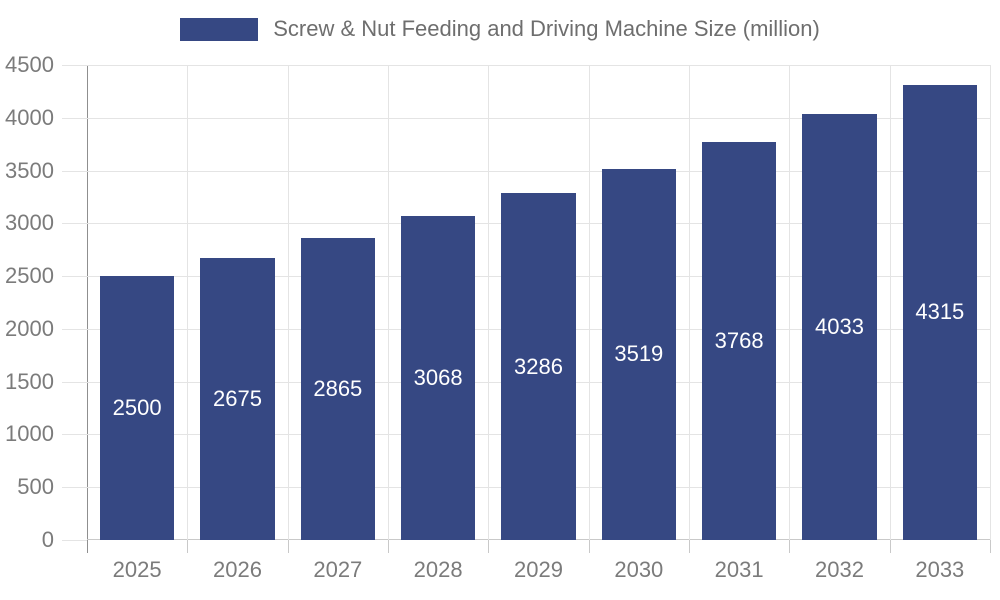 The image size is (1000, 600). What do you see at coordinates (29, 117) in the screenshot?
I see `y-tick-label: 4000` at bounding box center [29, 117].